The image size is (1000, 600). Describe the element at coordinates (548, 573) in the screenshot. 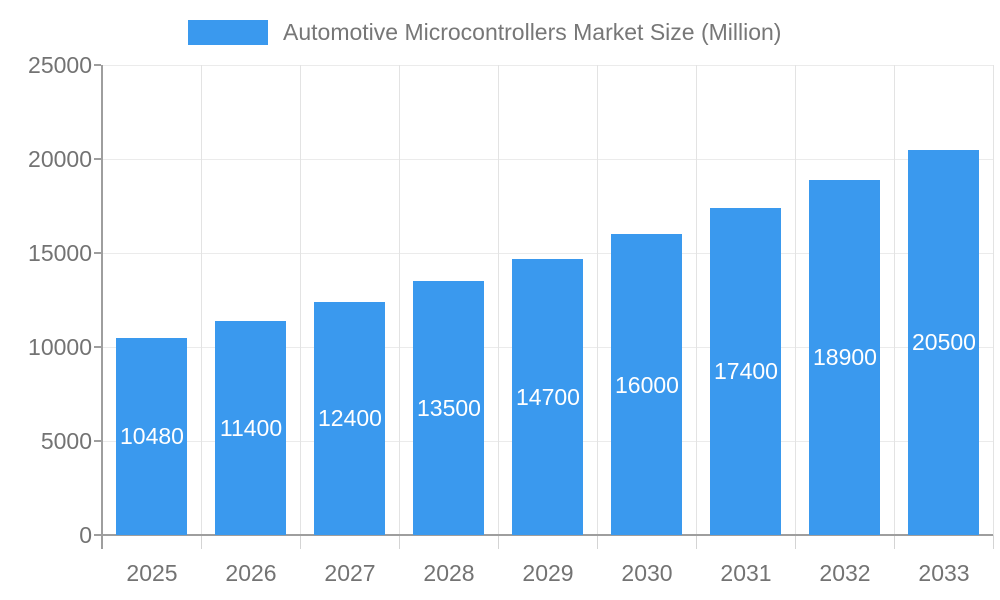

I see `x-axis-tick-label: 2029` at that location.